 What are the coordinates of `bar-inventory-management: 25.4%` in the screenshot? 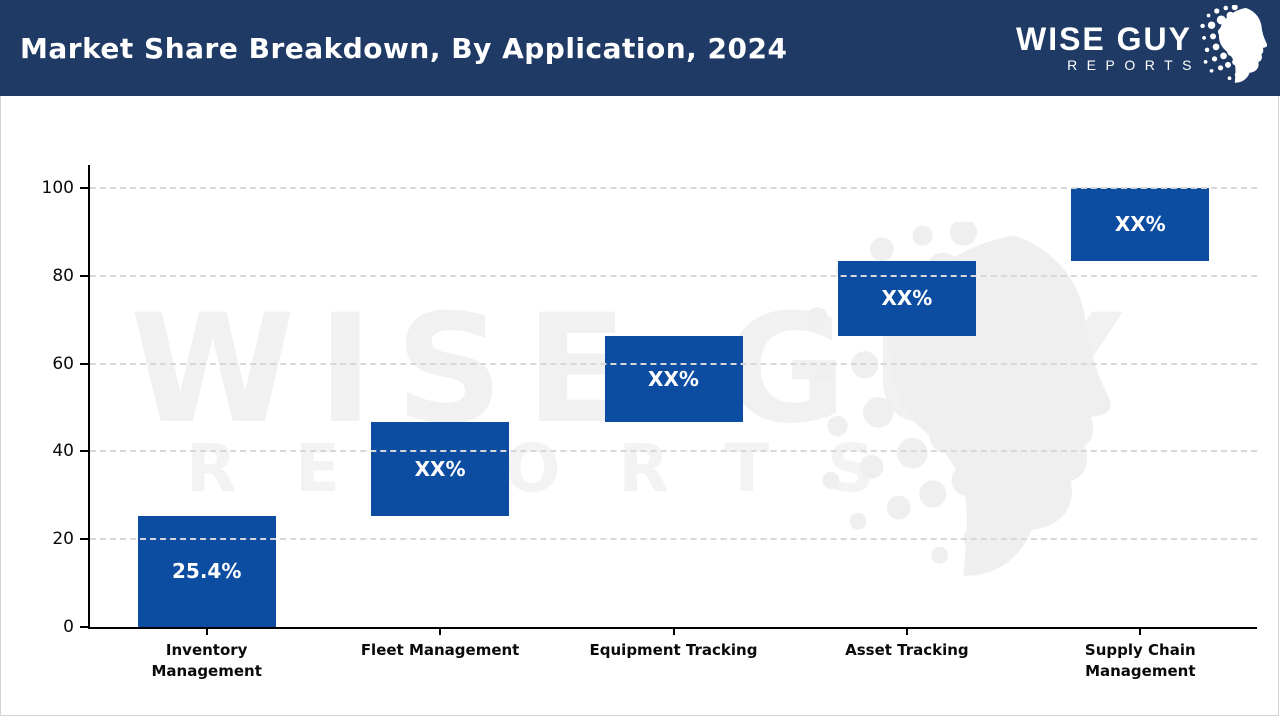 It's located at (206, 571).